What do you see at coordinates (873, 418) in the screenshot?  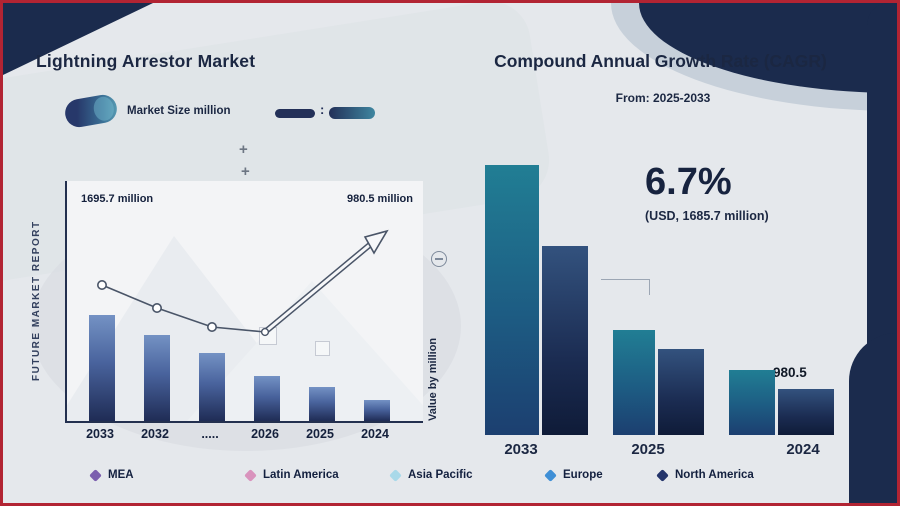 I see `bottom-right-navy-curve` at bounding box center [873, 418].